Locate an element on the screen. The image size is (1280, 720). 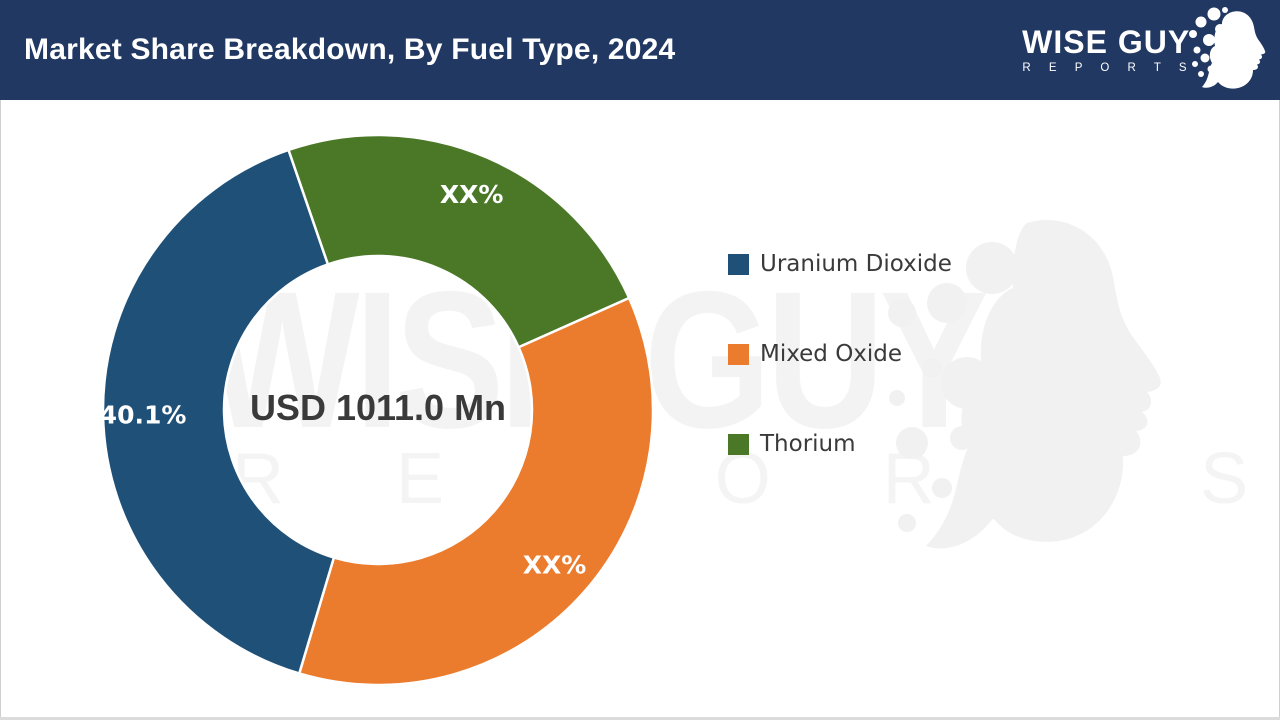
legend-label: Uranium Dioxide is located at coordinates (856, 264).